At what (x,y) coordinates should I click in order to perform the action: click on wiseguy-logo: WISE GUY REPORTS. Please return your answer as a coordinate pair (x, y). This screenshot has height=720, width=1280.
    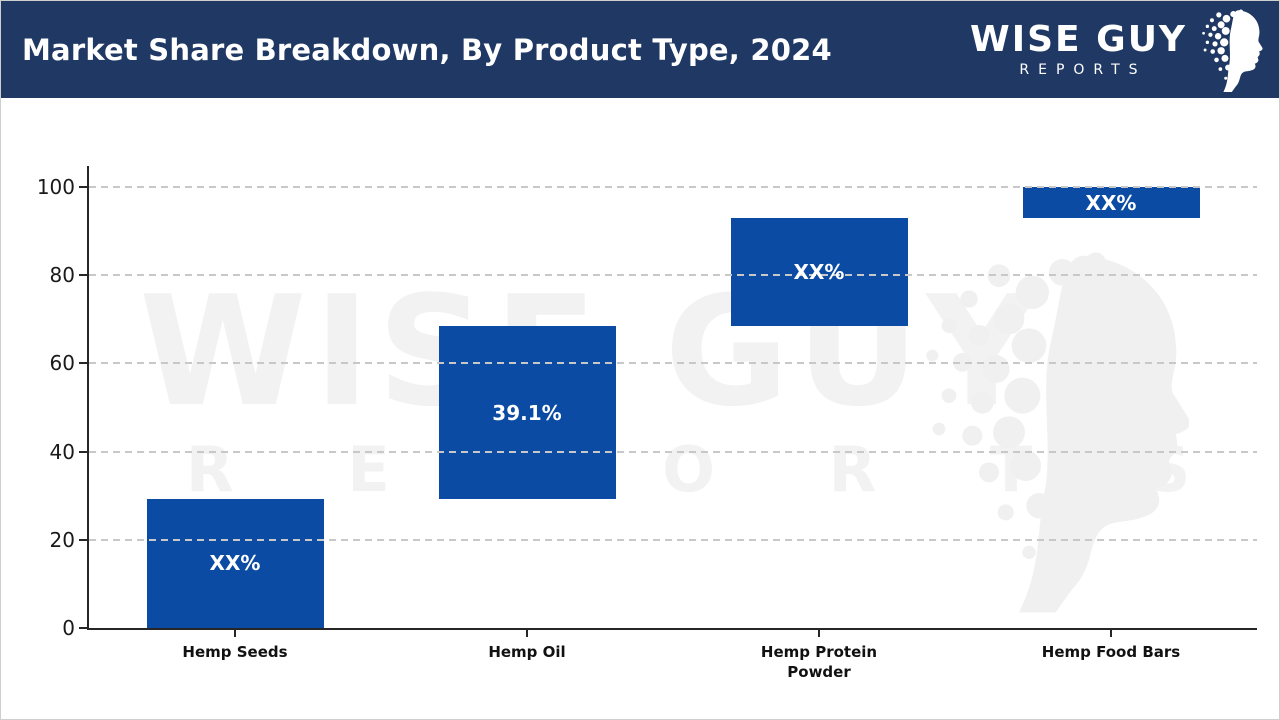
    Looking at the image, I should click on (1124, 50).